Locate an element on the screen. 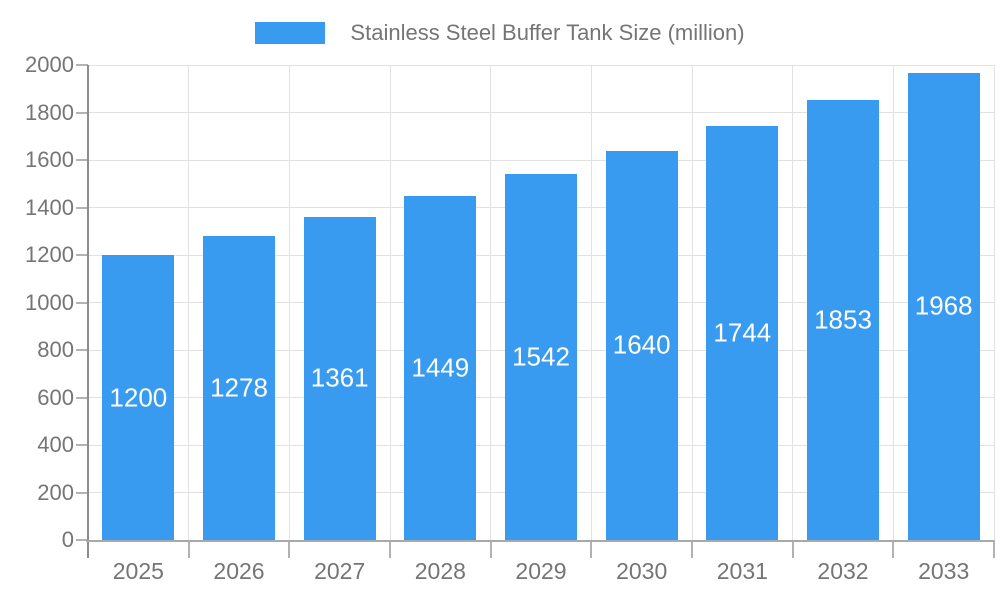 The width and height of the screenshot is (1000, 600). x-tick-label: 2028 is located at coordinates (440, 571).